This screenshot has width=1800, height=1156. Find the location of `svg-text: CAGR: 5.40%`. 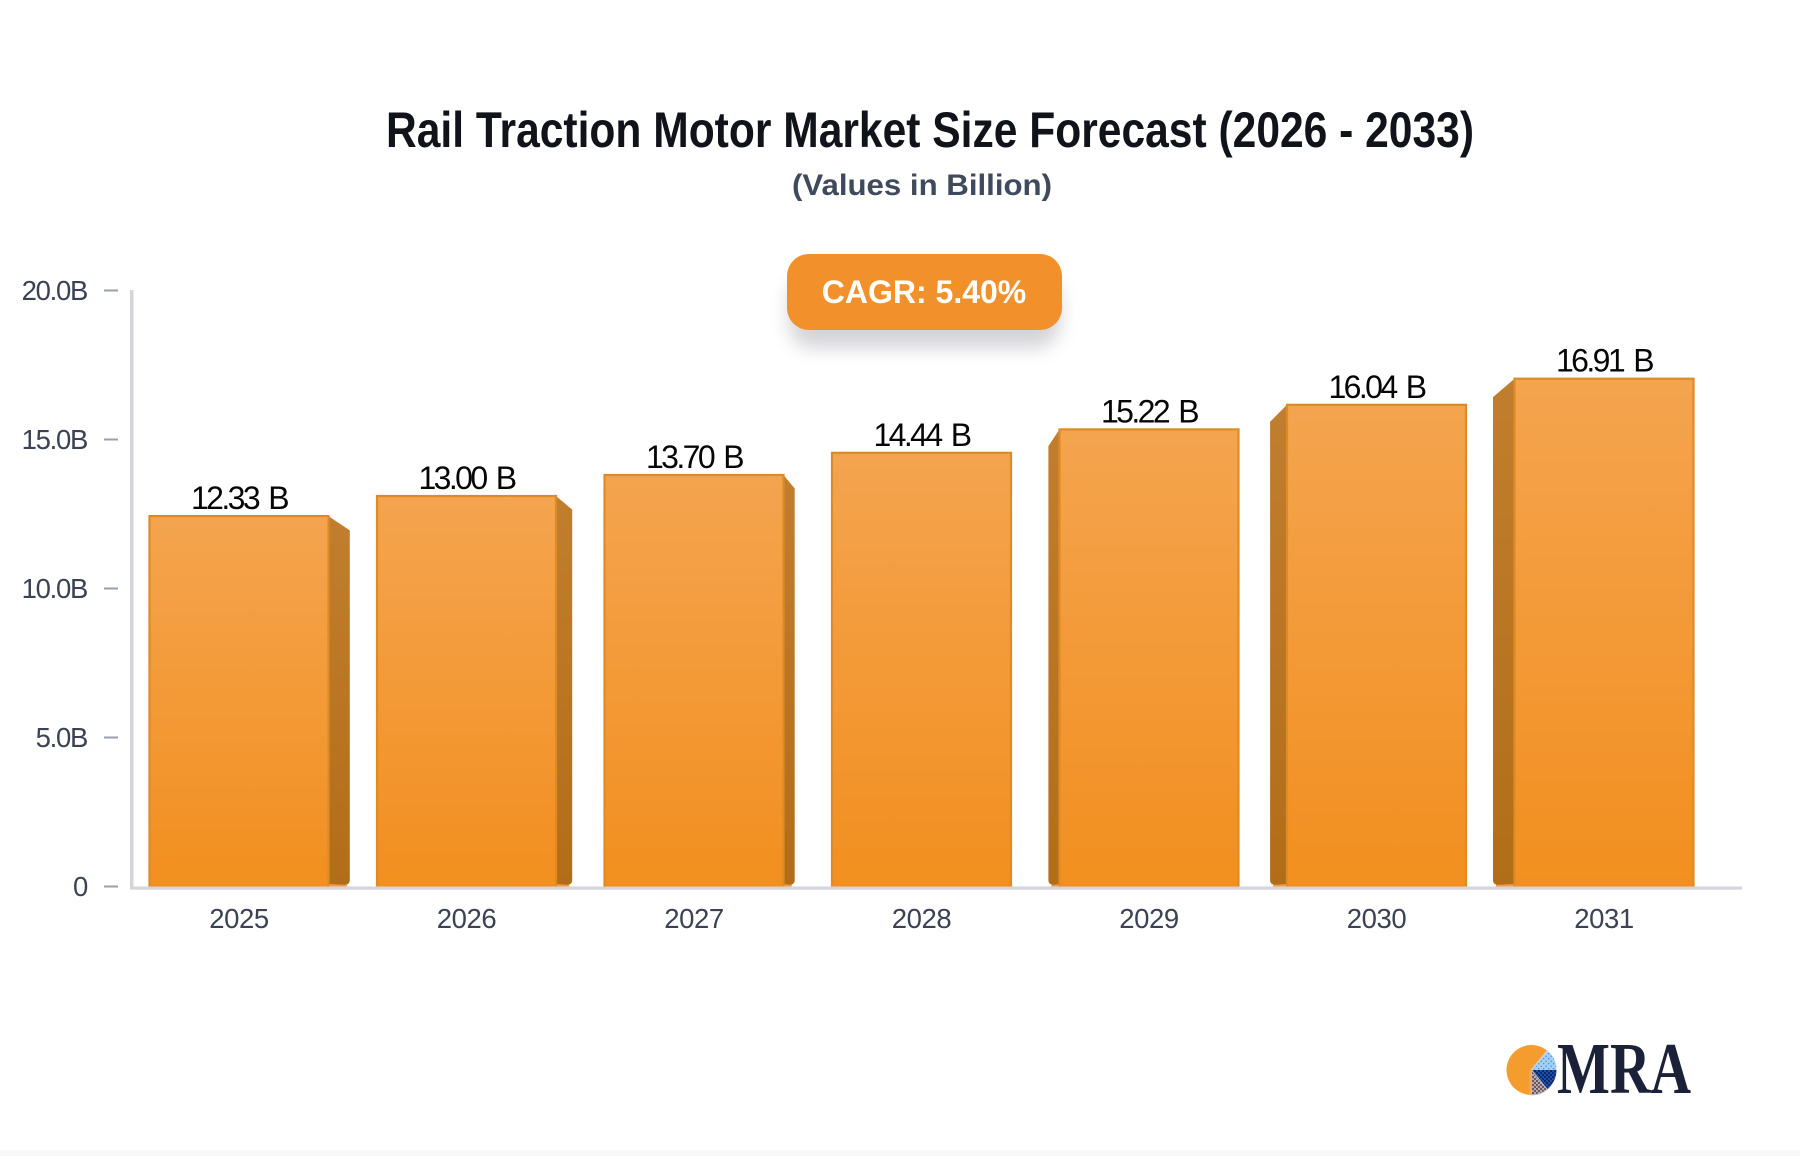

svg-text: CAGR: 5.40% is located at coordinates (924, 292).